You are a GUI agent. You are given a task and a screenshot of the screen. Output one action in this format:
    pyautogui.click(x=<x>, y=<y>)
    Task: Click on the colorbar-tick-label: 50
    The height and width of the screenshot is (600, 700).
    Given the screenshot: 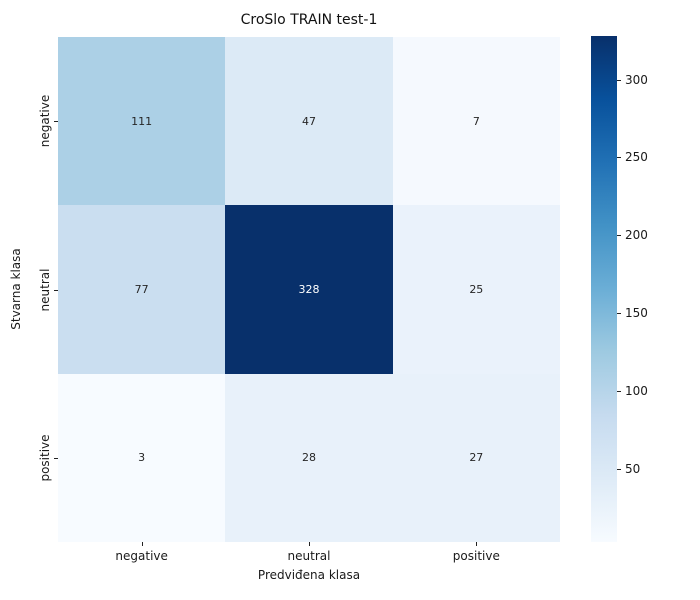 What is the action you would take?
    pyautogui.click(x=633, y=468)
    